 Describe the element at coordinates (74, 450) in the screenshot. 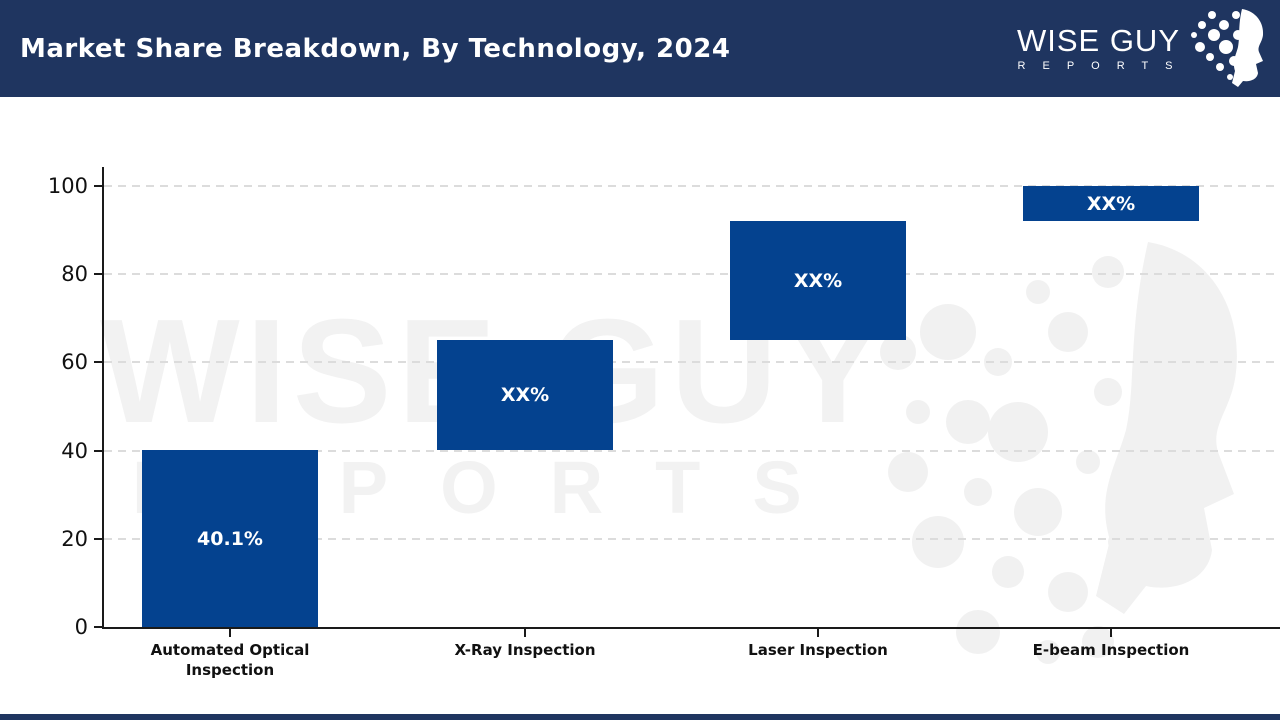

I see `y-tick-label-40: 40` at that location.